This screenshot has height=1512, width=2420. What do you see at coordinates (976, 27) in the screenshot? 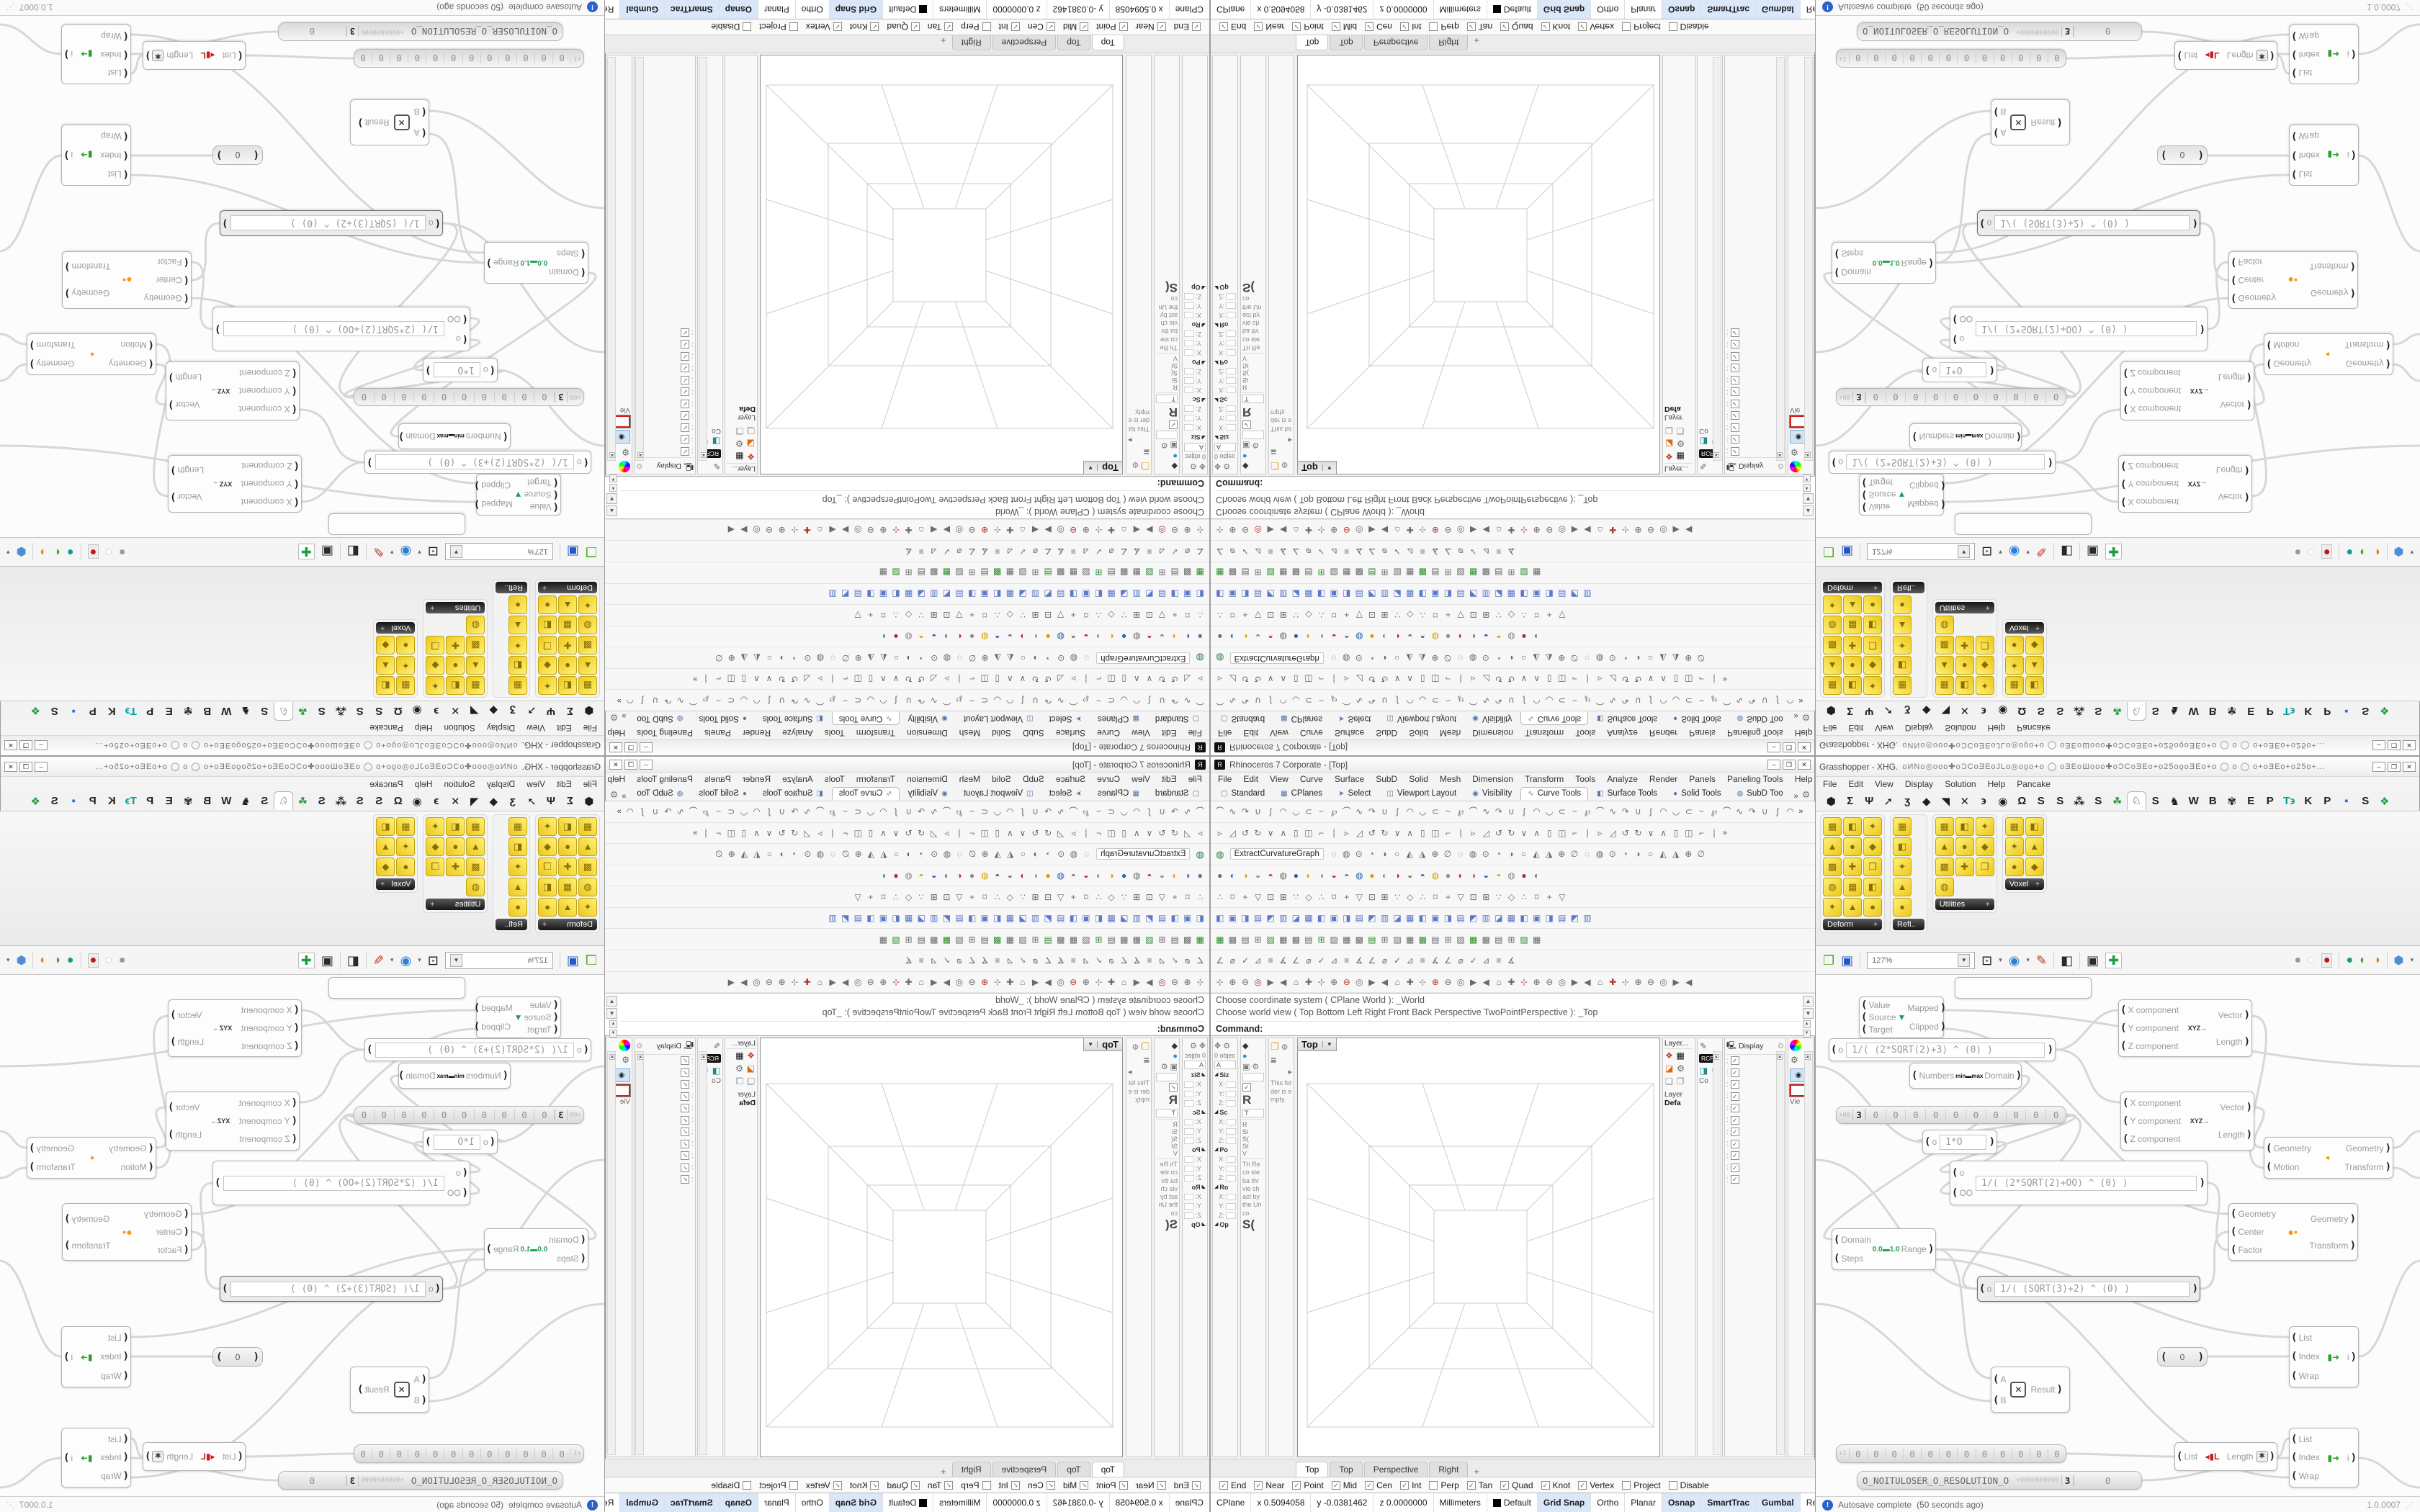
I see `osnap-perp: Perp` at bounding box center [976, 27].